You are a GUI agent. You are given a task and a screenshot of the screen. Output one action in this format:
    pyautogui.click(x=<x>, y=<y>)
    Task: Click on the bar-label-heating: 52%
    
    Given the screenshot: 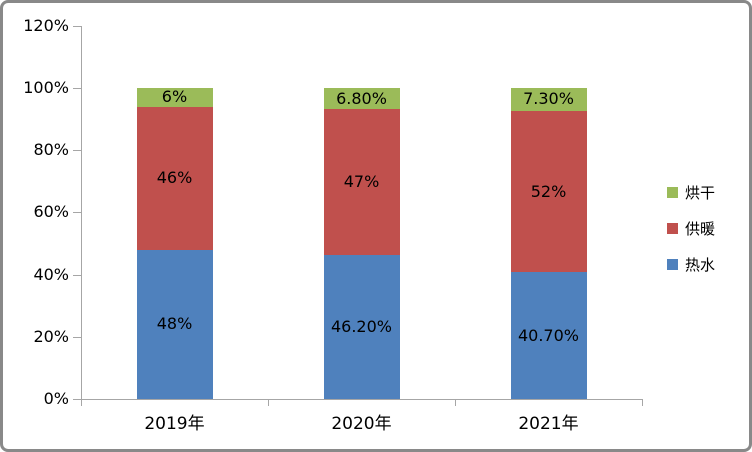 What is the action you would take?
    pyautogui.click(x=548, y=191)
    